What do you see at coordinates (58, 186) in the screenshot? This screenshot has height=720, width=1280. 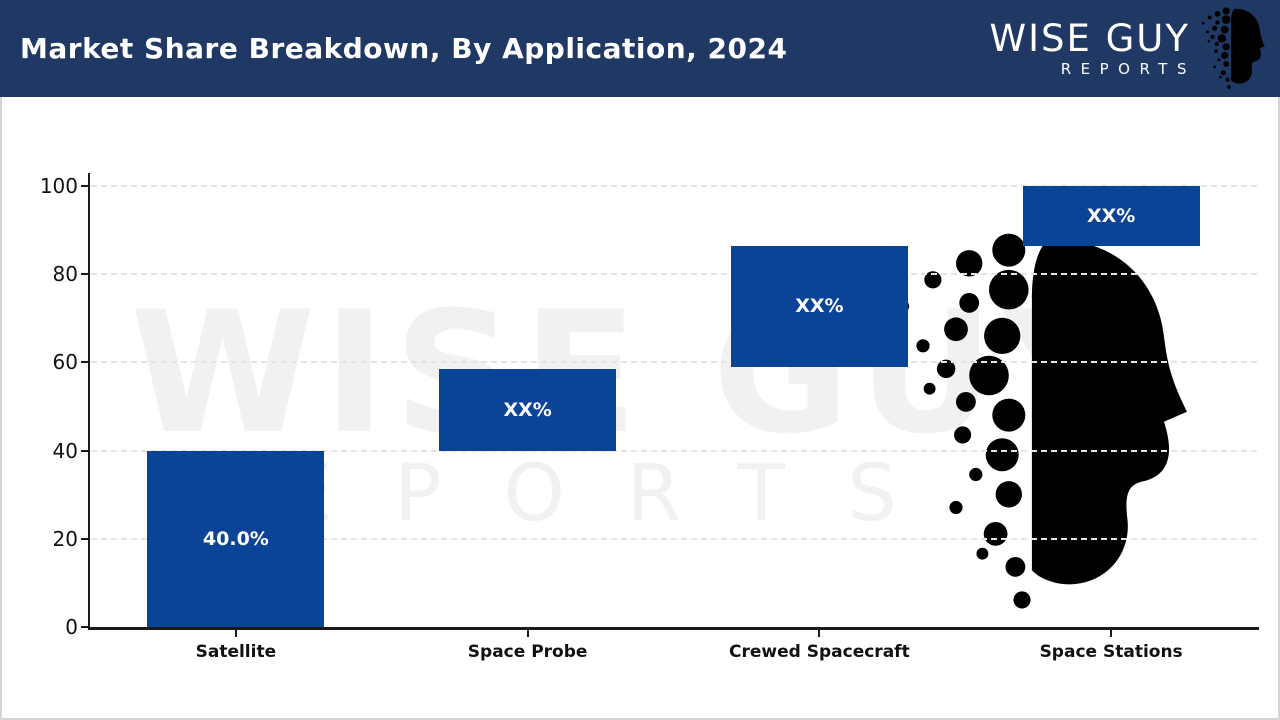 I see `y-axis-tick-label: 100` at bounding box center [58, 186].